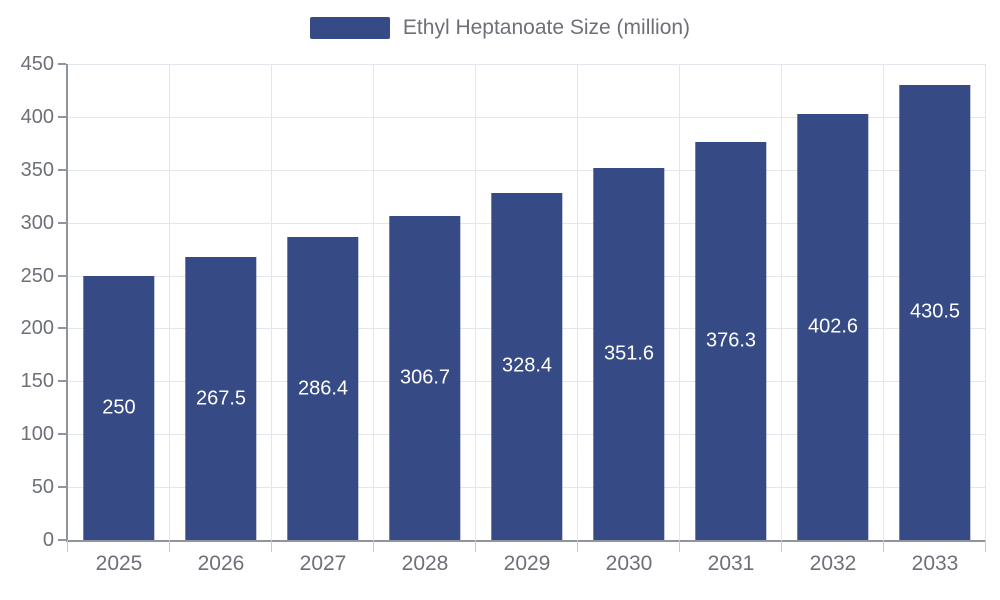 Image resolution: width=1000 pixels, height=600 pixels. I want to click on bar-2025: 250, so click(119, 407).